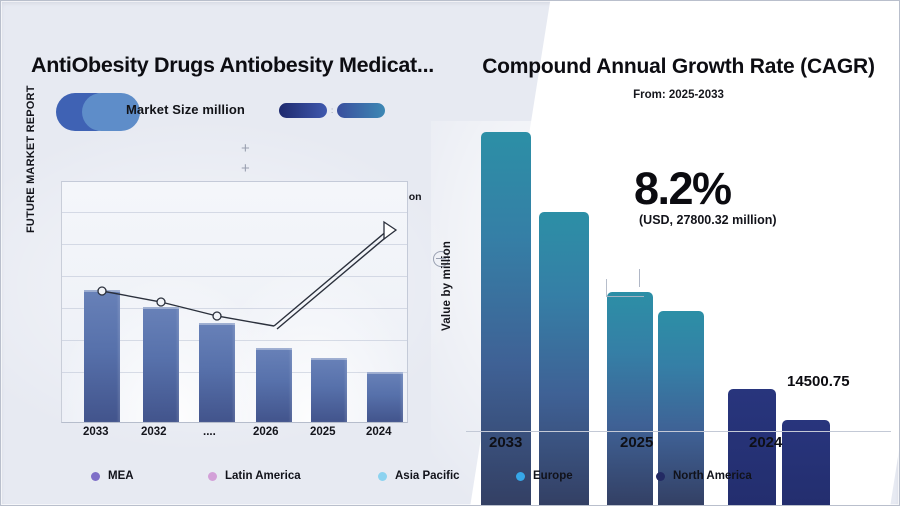 The width and height of the screenshot is (900, 506). What do you see at coordinates (818, 381) in the screenshot?
I see `cagr-last-bar-value: 14500.75` at bounding box center [818, 381].